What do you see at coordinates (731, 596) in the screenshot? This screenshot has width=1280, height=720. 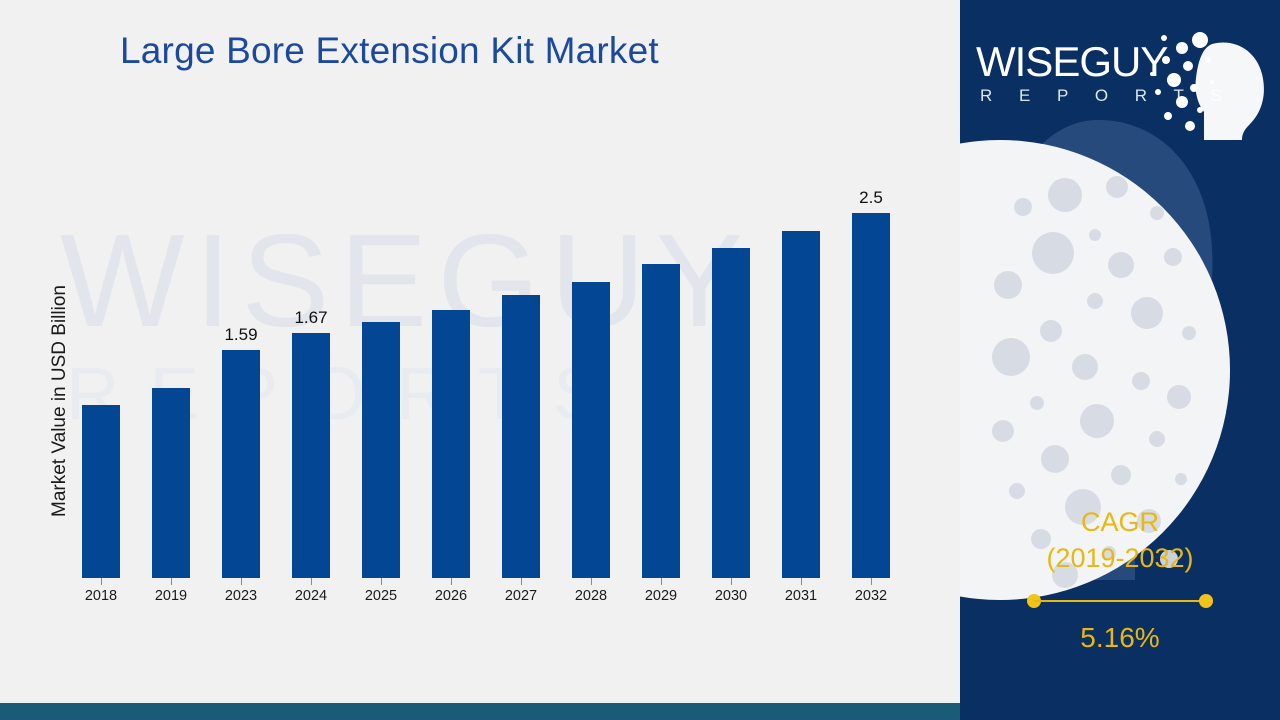 I see `x-axis-label-2030: 2030` at bounding box center [731, 596].